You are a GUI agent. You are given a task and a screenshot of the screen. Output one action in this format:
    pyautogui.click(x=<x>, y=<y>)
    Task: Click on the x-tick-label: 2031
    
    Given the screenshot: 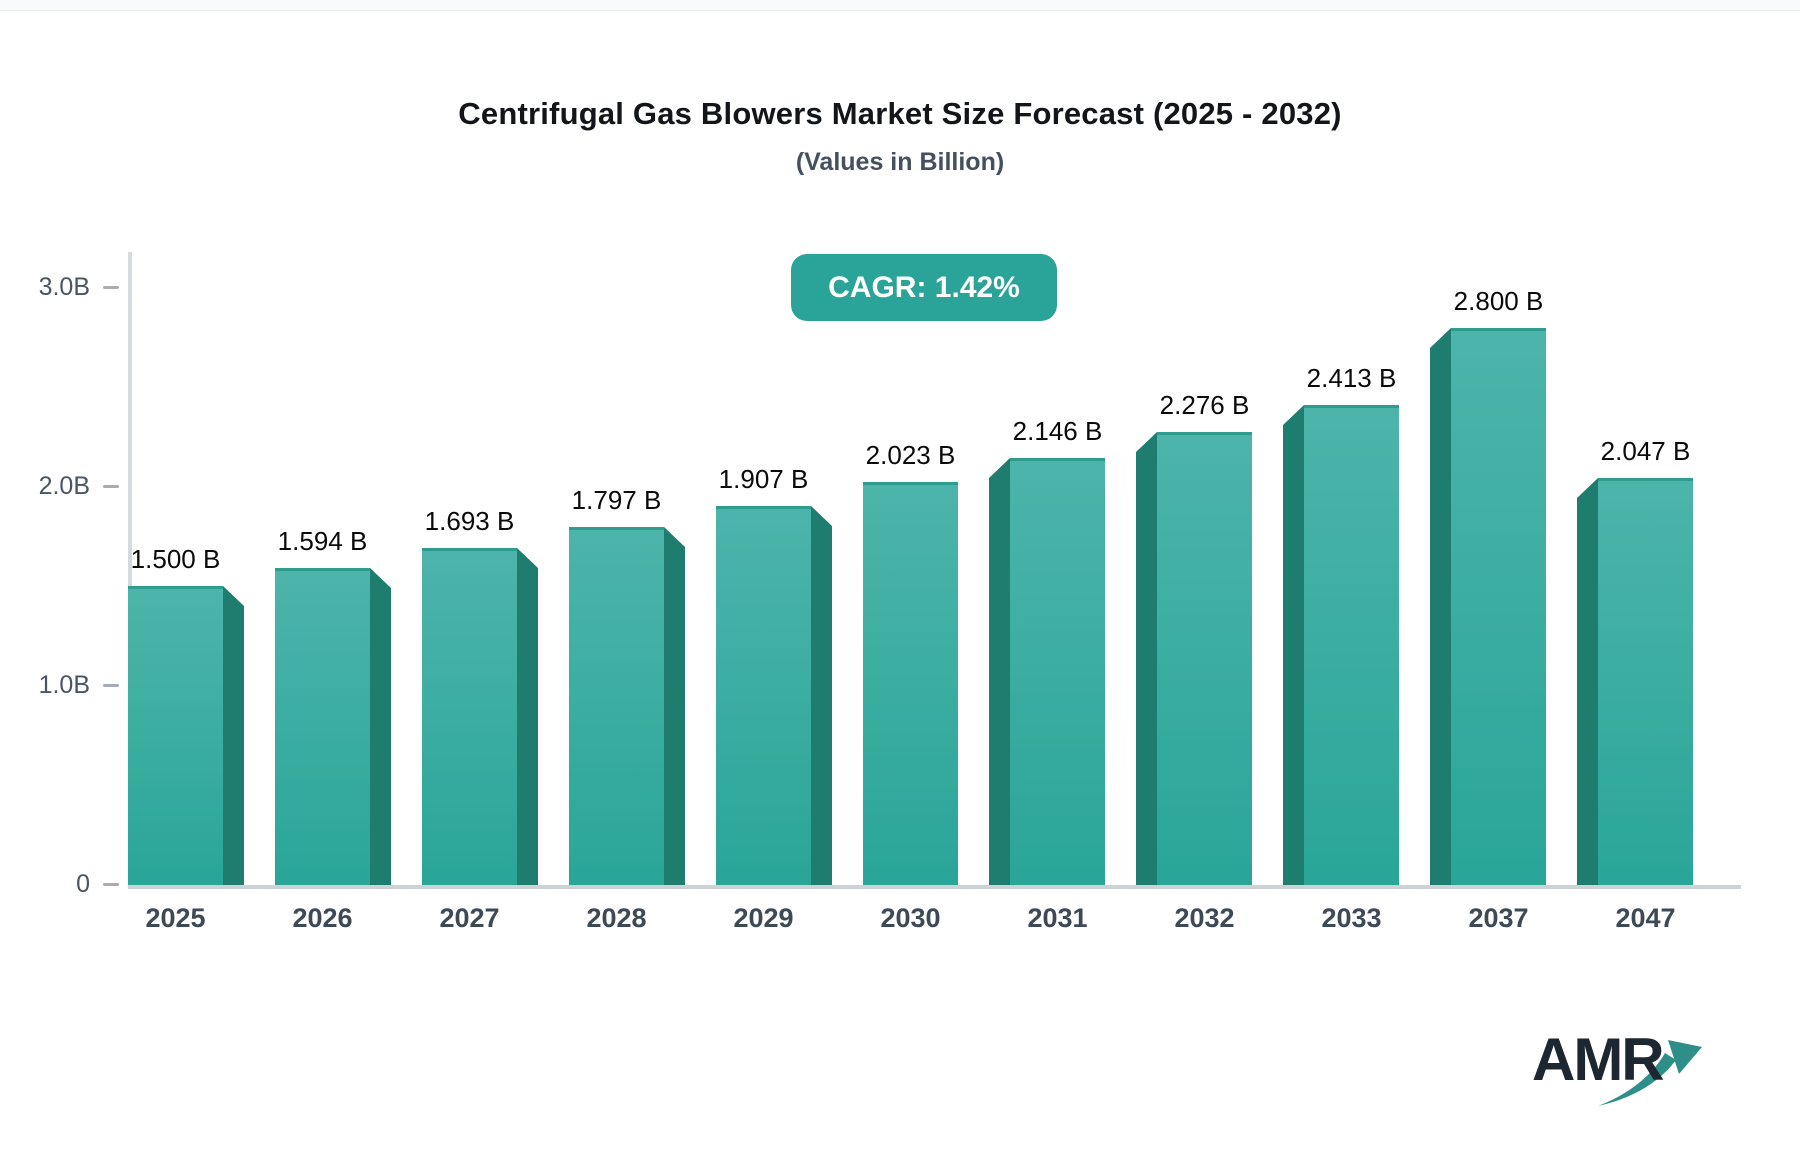 What is the action you would take?
    pyautogui.click(x=1057, y=918)
    